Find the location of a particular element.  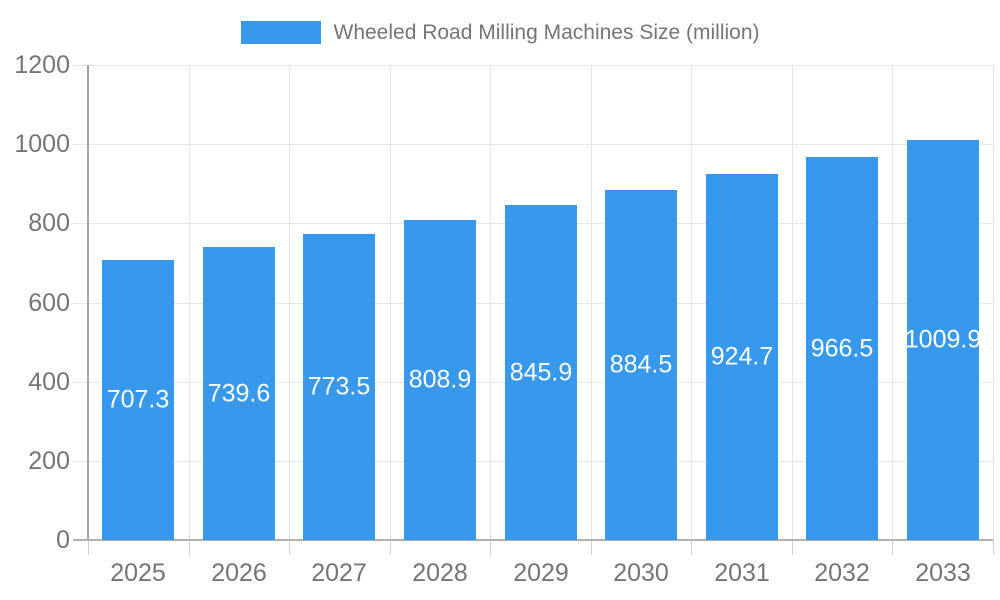

x-axis-label: 2032 is located at coordinates (842, 573).